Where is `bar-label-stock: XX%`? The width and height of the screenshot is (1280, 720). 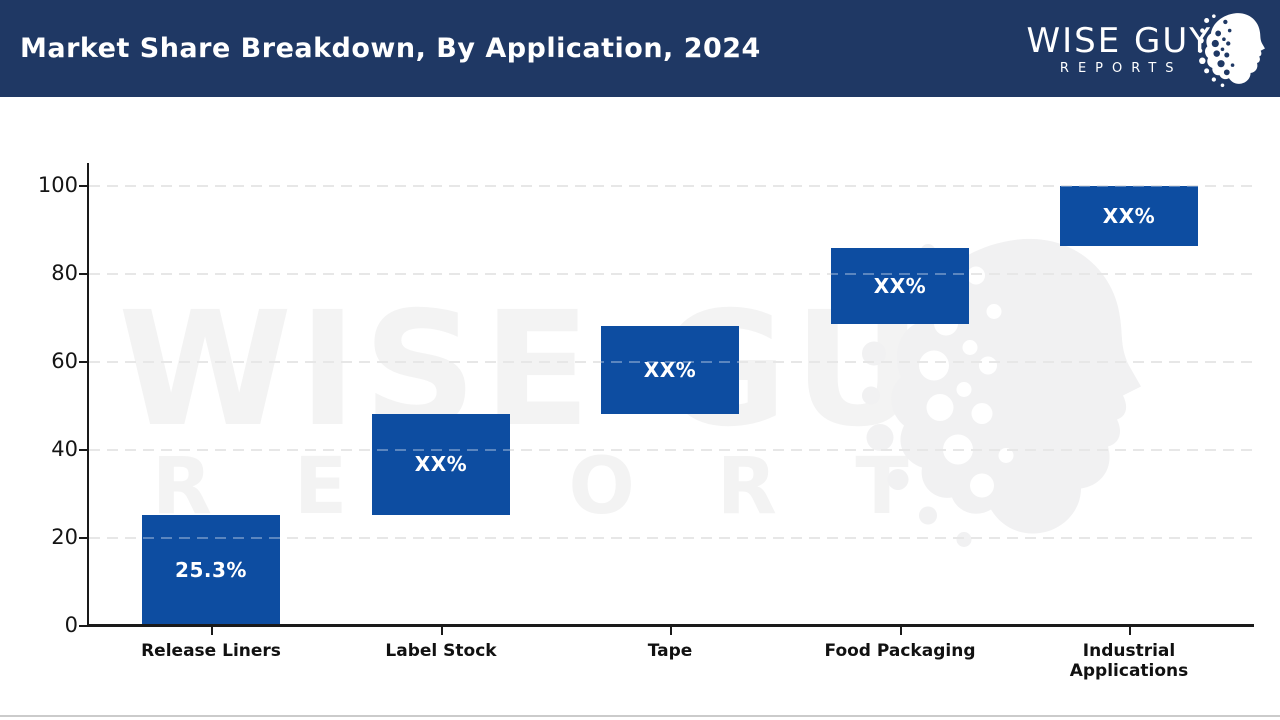
bar-label-stock: XX% is located at coordinates (441, 464).